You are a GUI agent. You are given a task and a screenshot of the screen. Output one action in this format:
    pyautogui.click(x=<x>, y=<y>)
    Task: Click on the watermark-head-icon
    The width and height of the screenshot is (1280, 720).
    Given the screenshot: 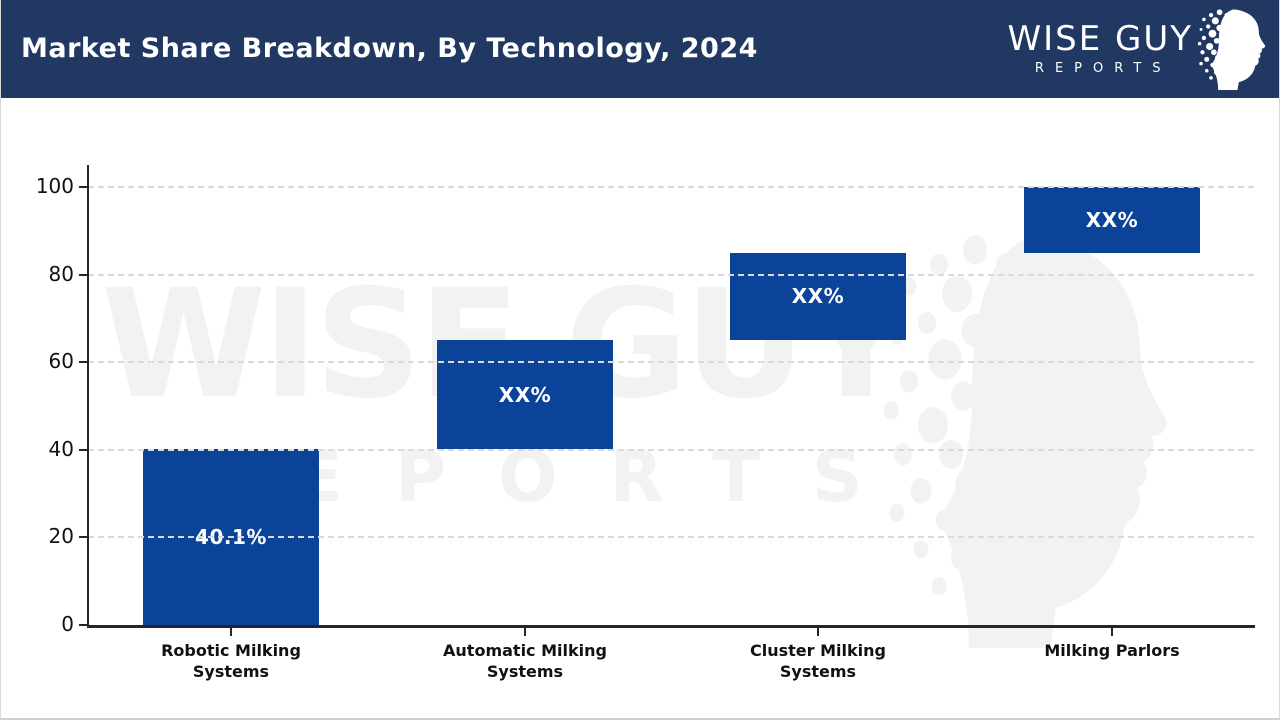 What is the action you would take?
    pyautogui.click(x=1025, y=441)
    